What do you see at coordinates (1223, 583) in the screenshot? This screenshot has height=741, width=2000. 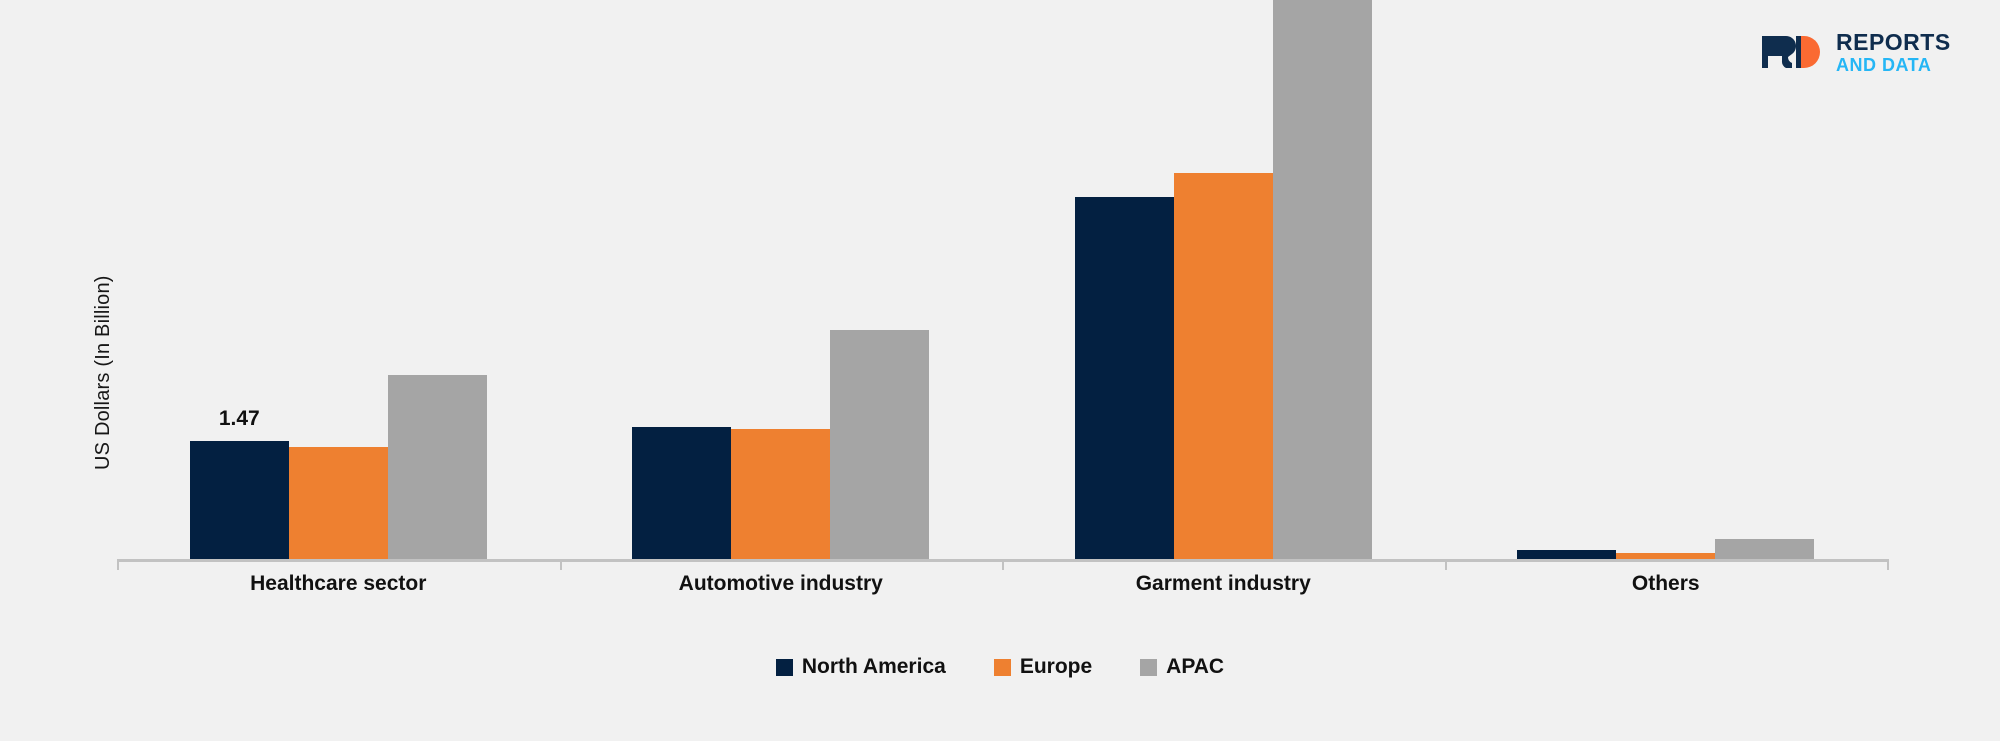 I see `x-axis-label-garment-industry: Garment industry` at bounding box center [1223, 583].